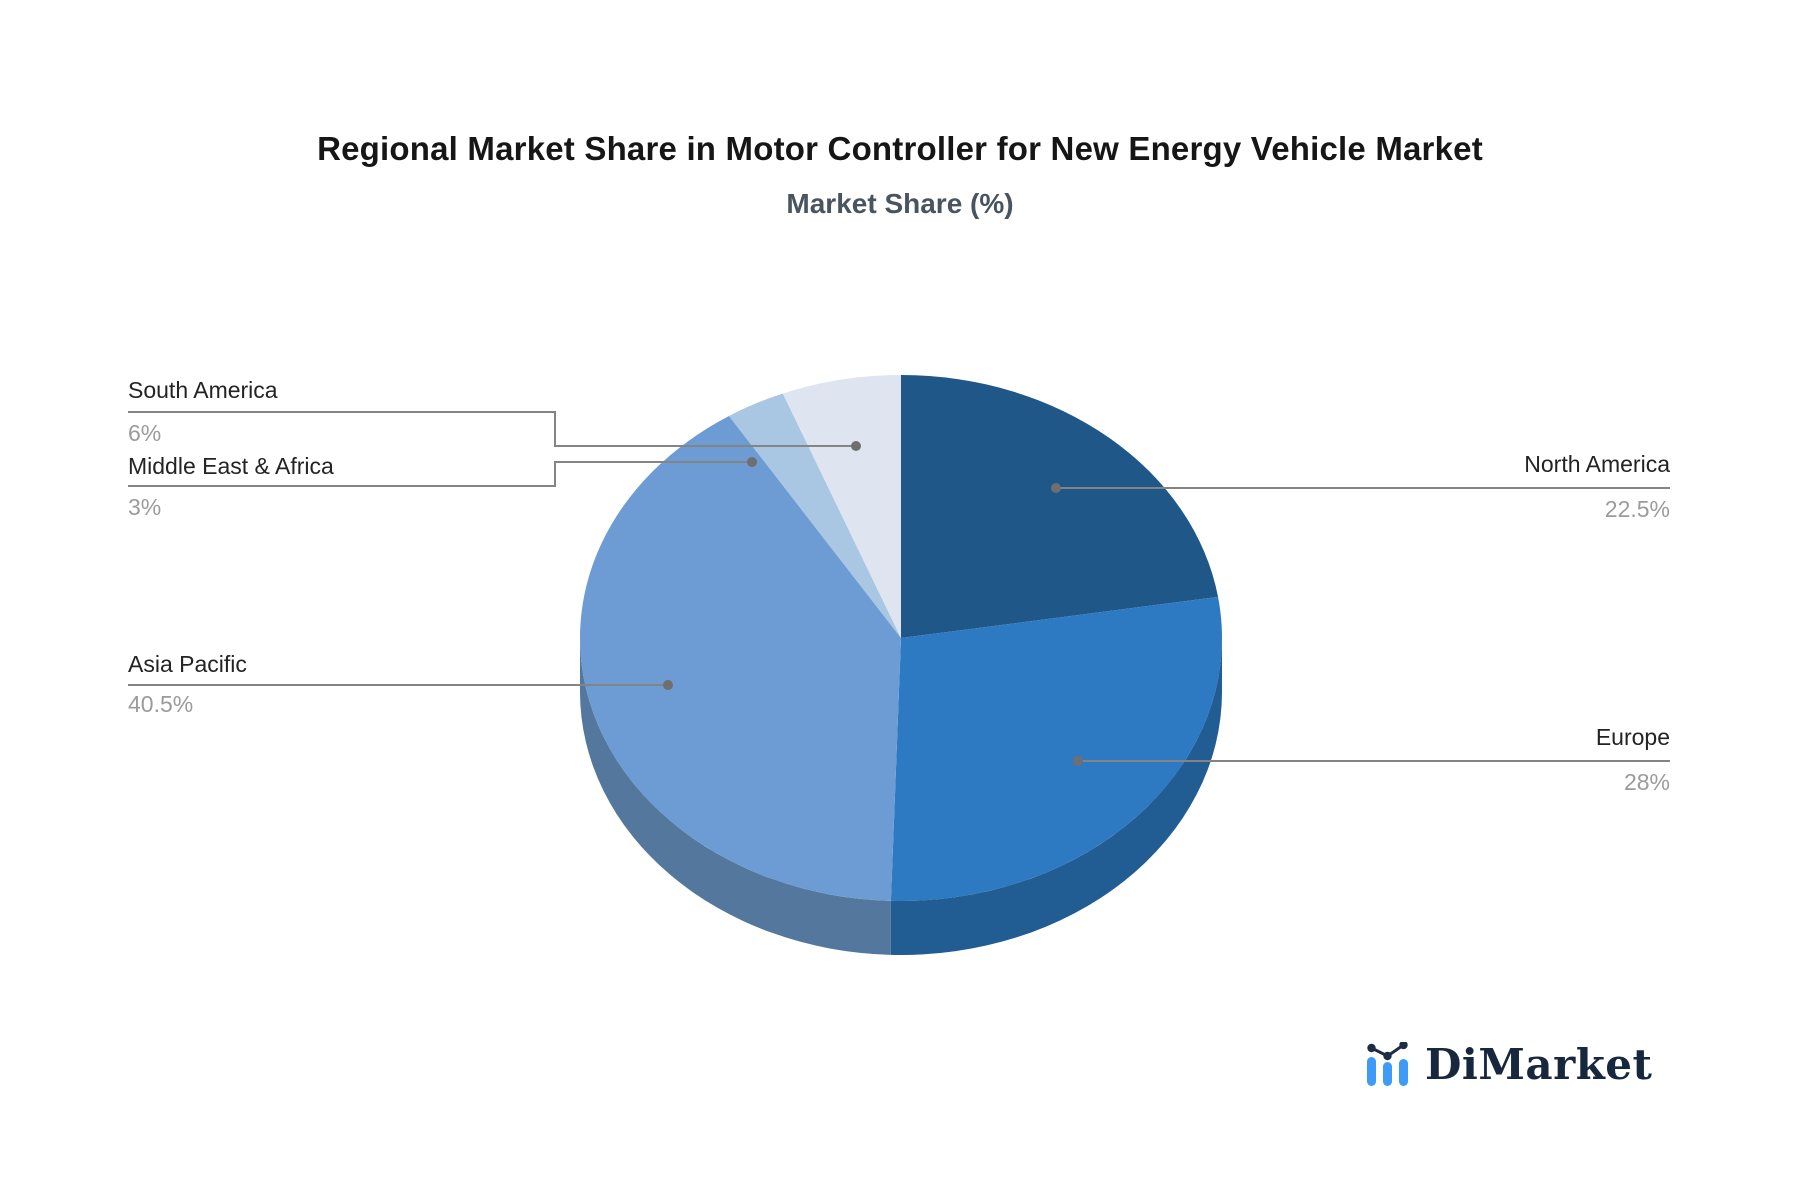 The image size is (1800, 1196). I want to click on leader-dot-south-america, so click(856, 446).